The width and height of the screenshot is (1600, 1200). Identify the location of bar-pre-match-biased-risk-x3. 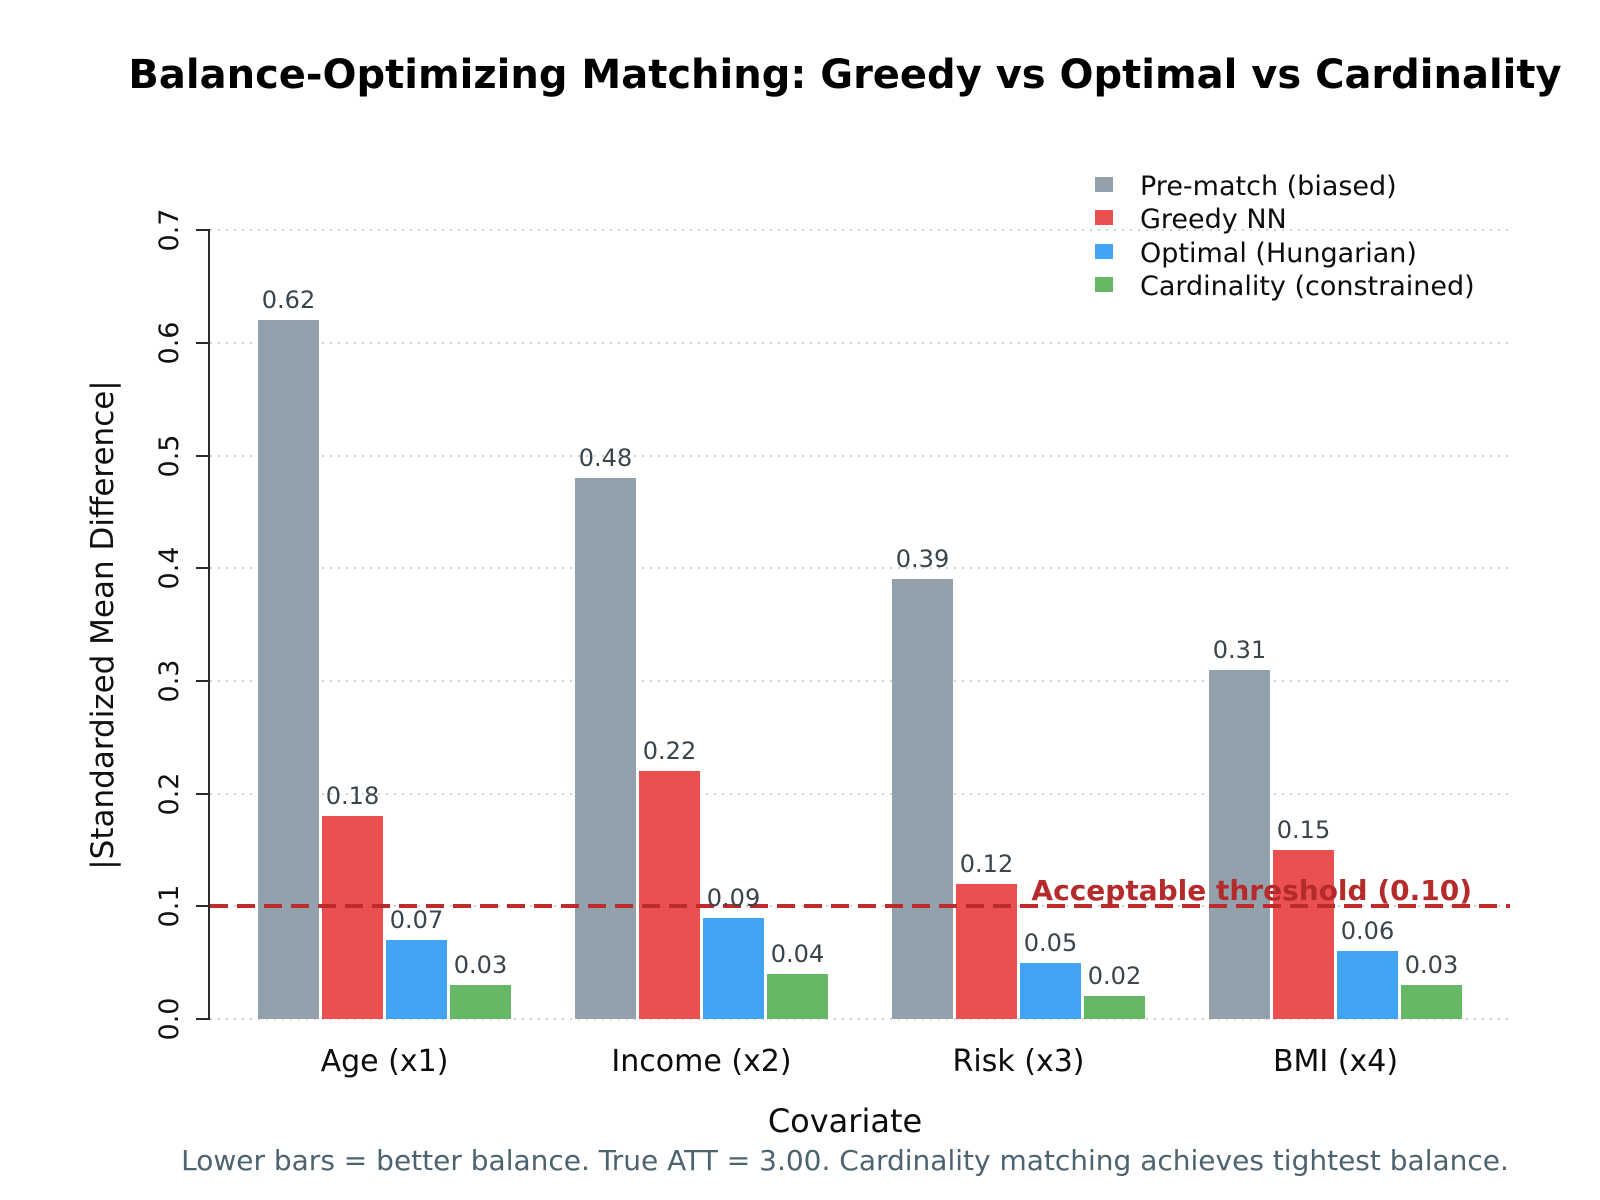
(922, 799).